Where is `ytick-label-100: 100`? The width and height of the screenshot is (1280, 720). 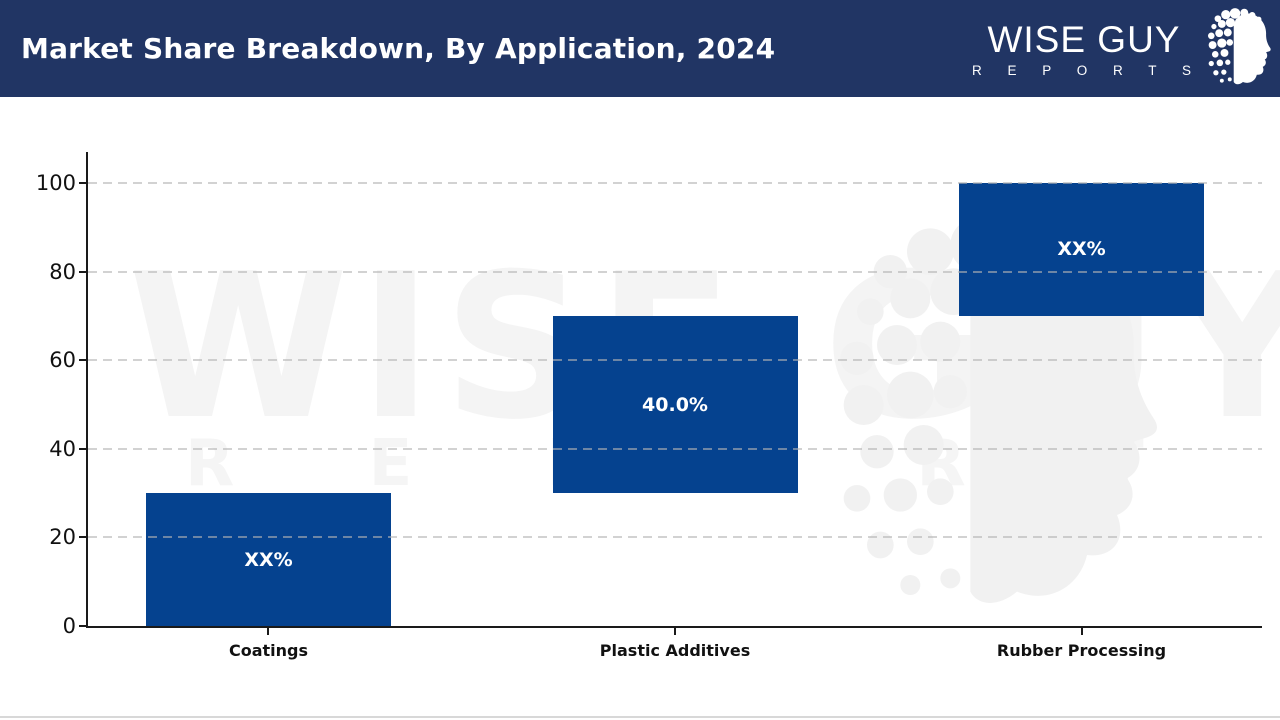
ytick-label-100: 100 is located at coordinates (55, 183).